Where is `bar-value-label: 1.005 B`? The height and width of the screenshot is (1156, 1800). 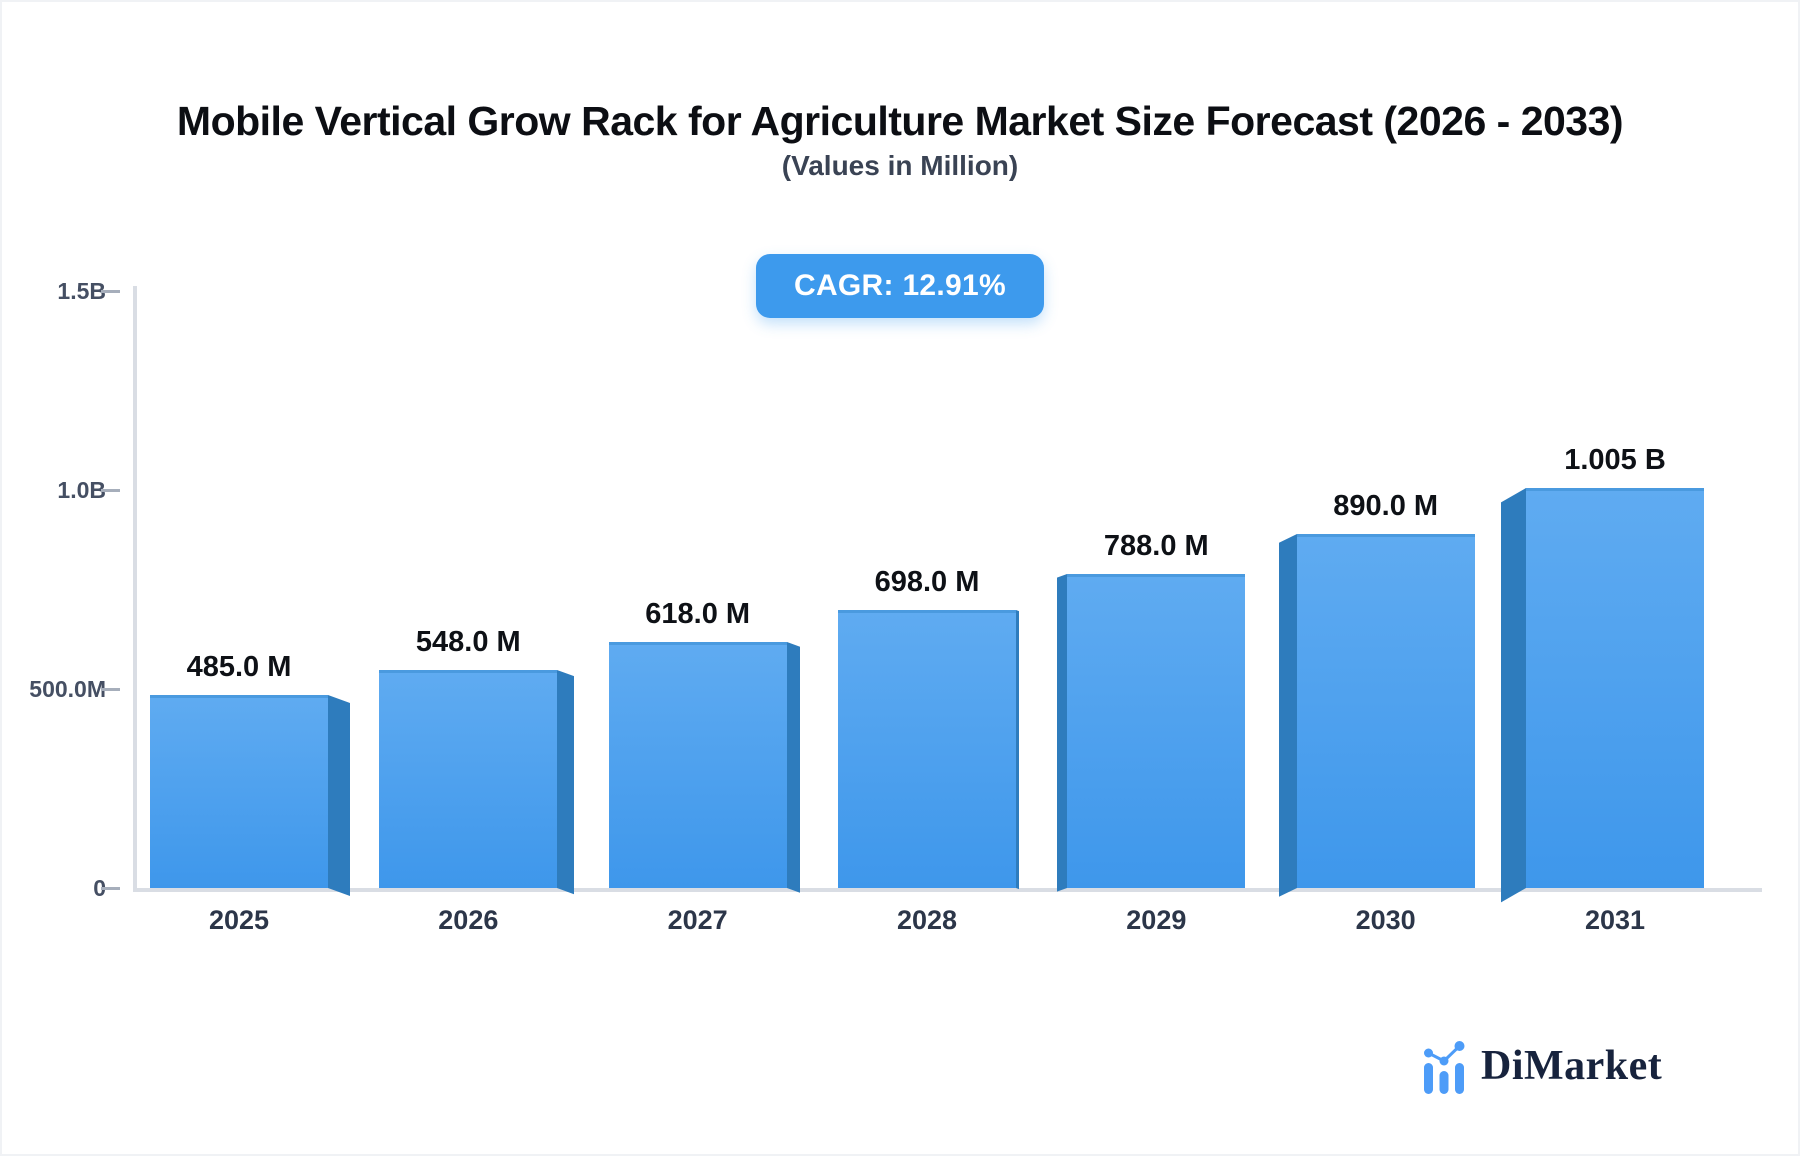
bar-value-label: 1.005 B is located at coordinates (1615, 460).